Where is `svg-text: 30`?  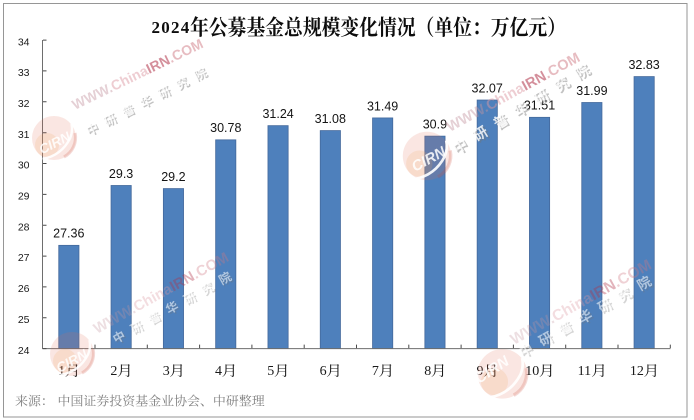 svg-text: 30 is located at coordinates (24, 166).